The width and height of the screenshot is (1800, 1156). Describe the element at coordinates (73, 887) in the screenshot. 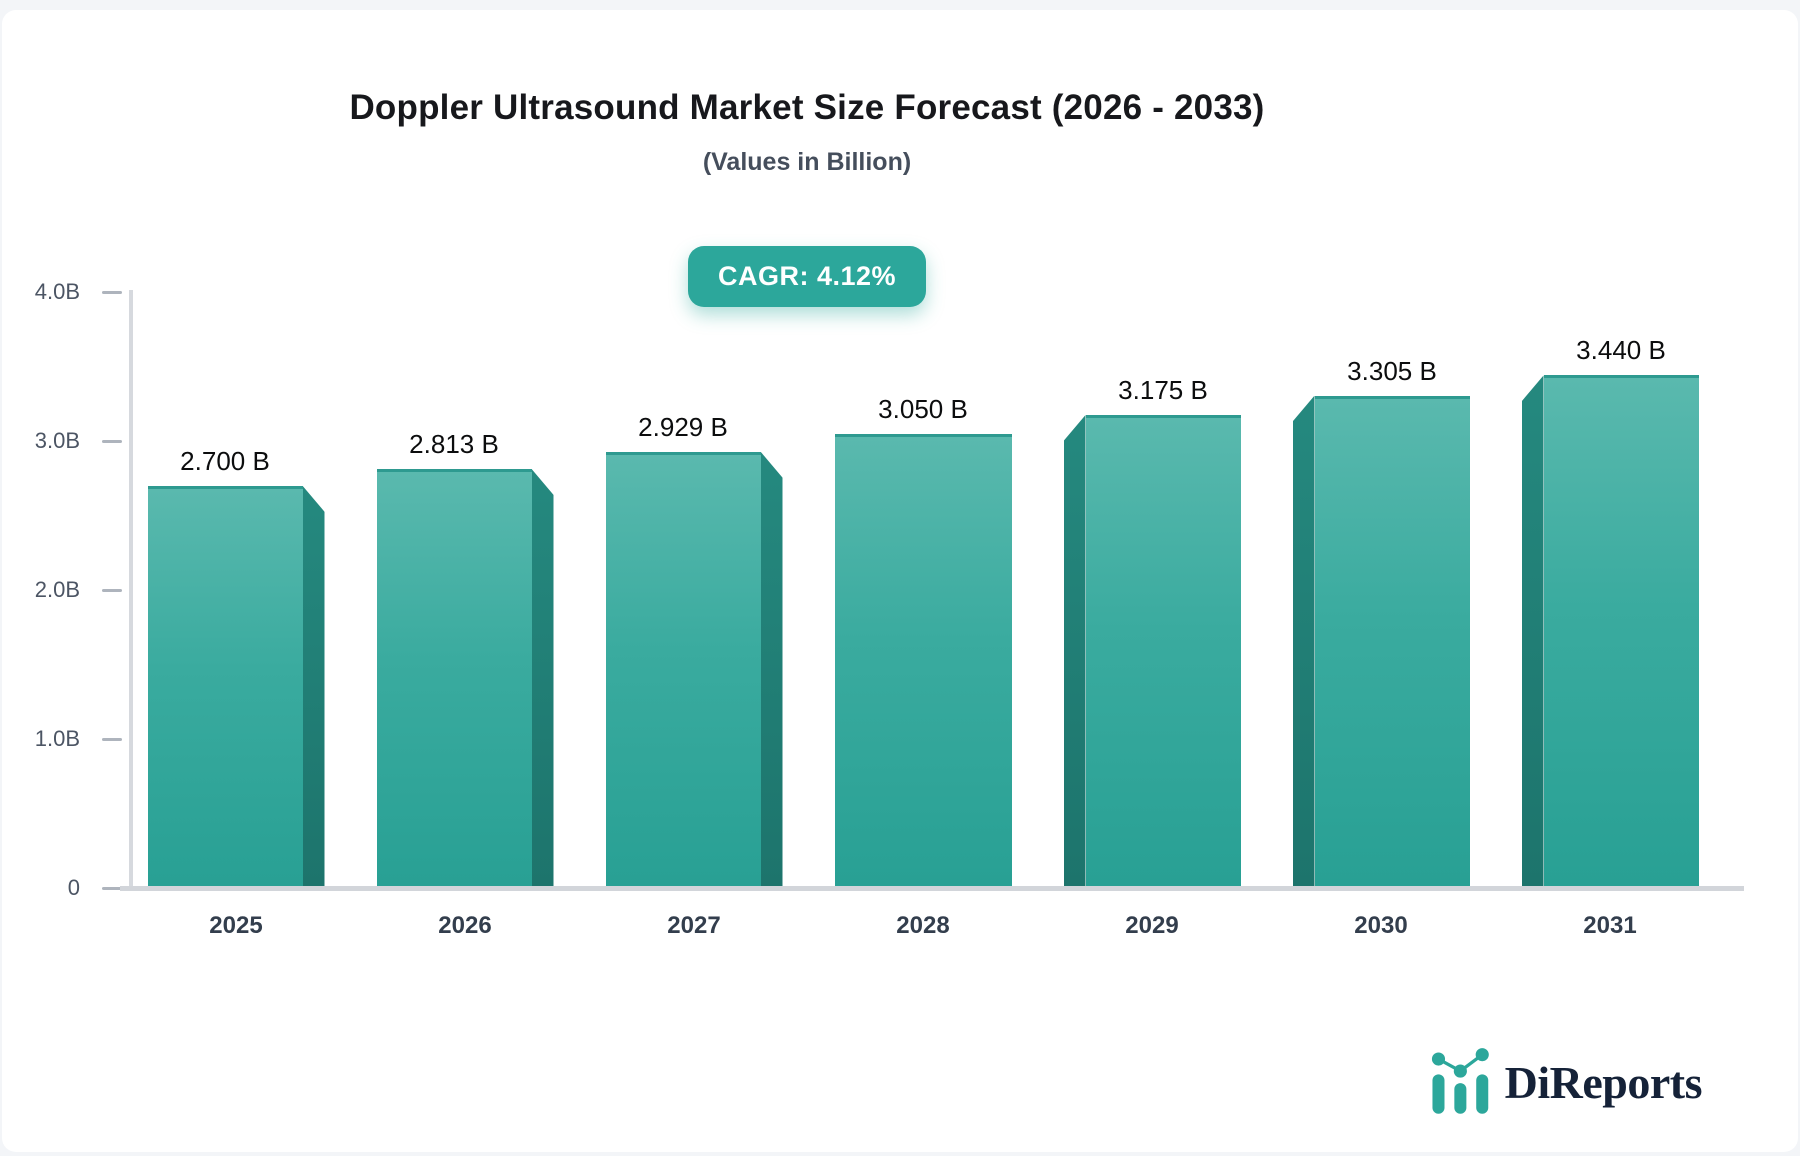

I see `y-axis-tick-label: 0` at that location.